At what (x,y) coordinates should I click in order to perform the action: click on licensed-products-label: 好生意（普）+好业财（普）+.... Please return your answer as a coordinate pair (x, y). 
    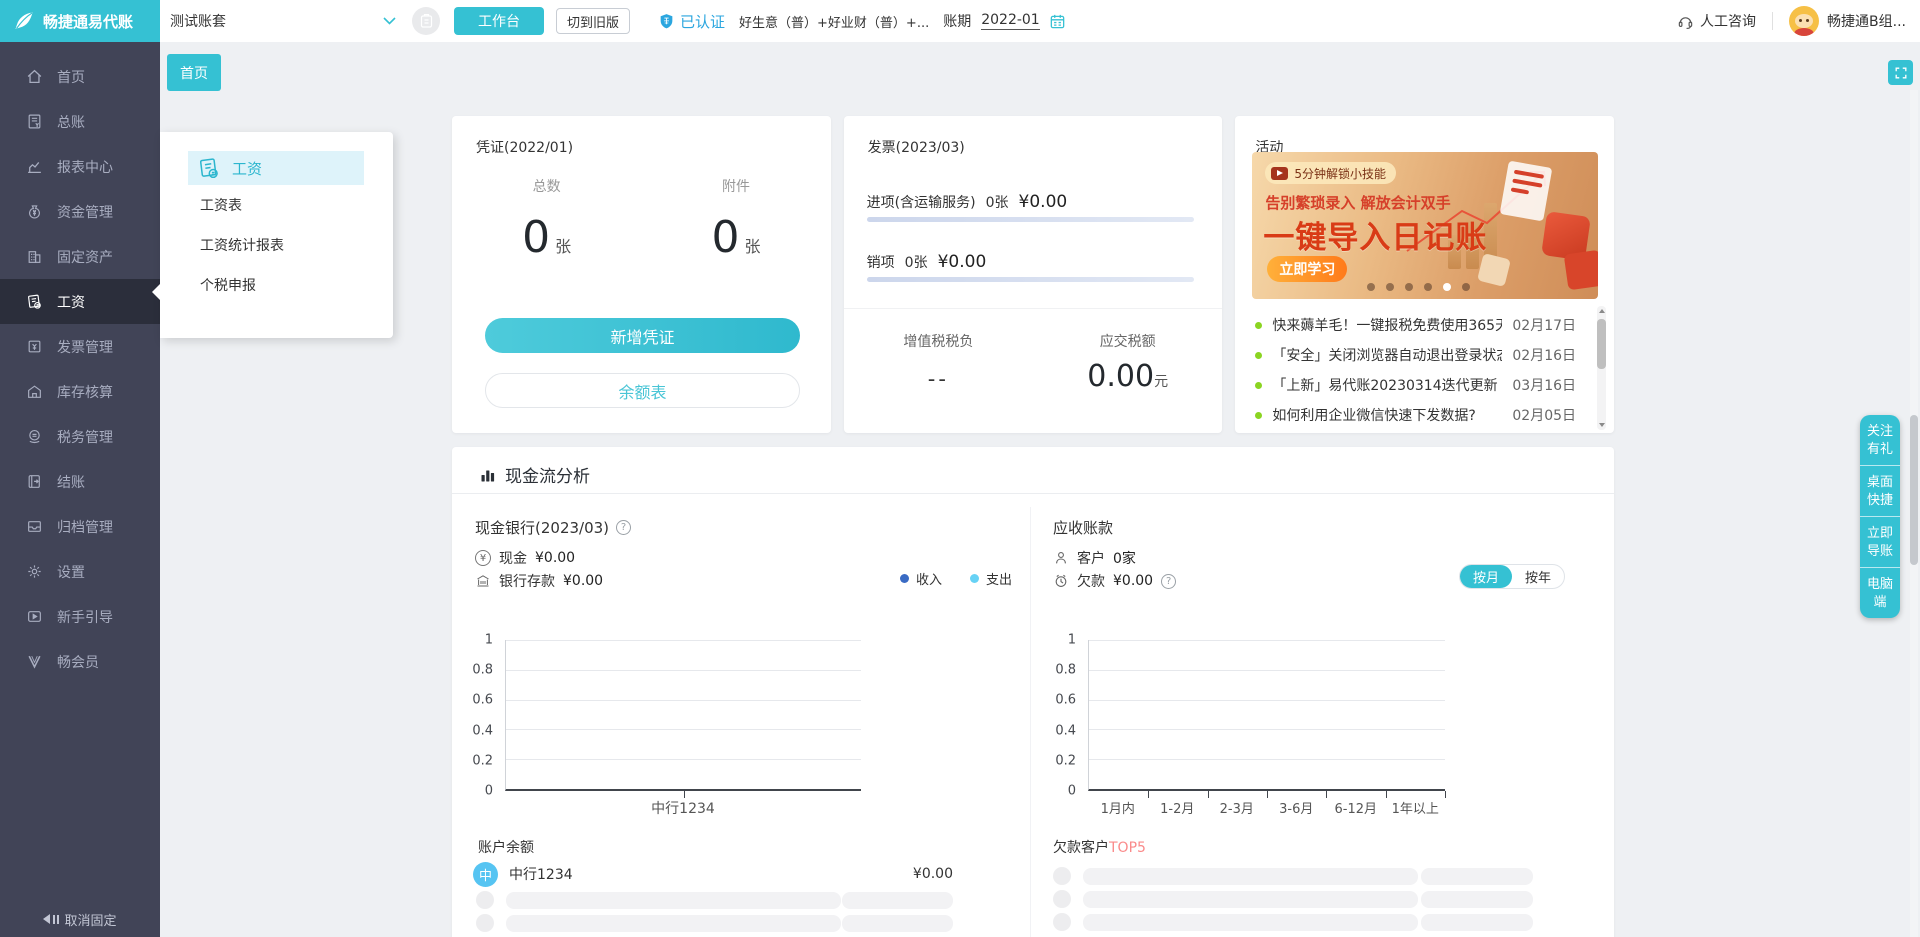
    Looking at the image, I should click on (834, 23).